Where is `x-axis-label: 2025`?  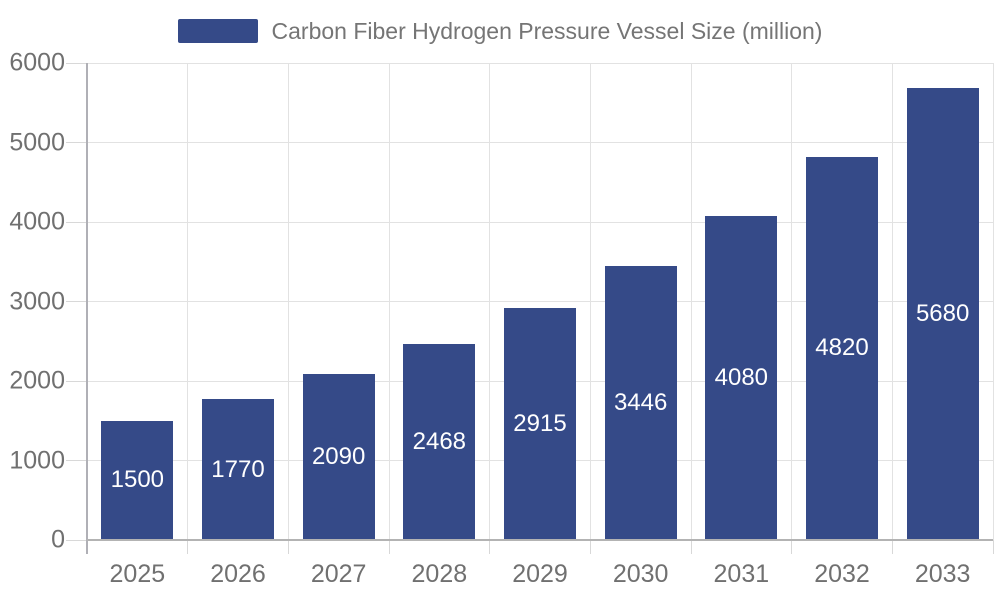 x-axis-label: 2025 is located at coordinates (137, 574).